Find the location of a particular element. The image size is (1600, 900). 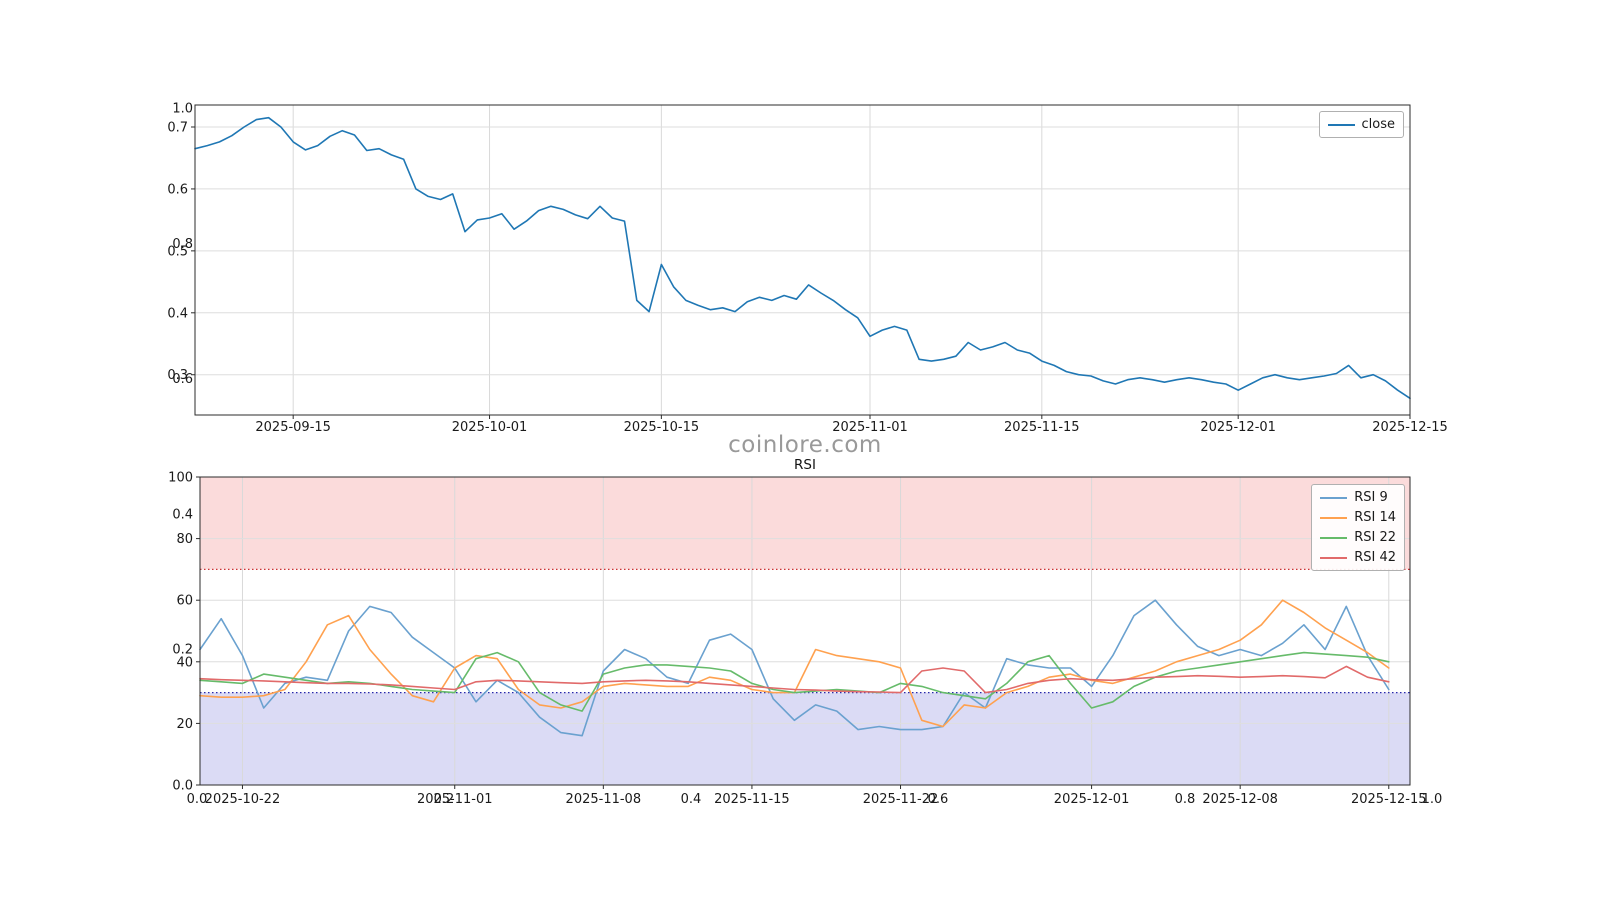

legend-entry-rsi-22: RSI 22 is located at coordinates (1358, 537).